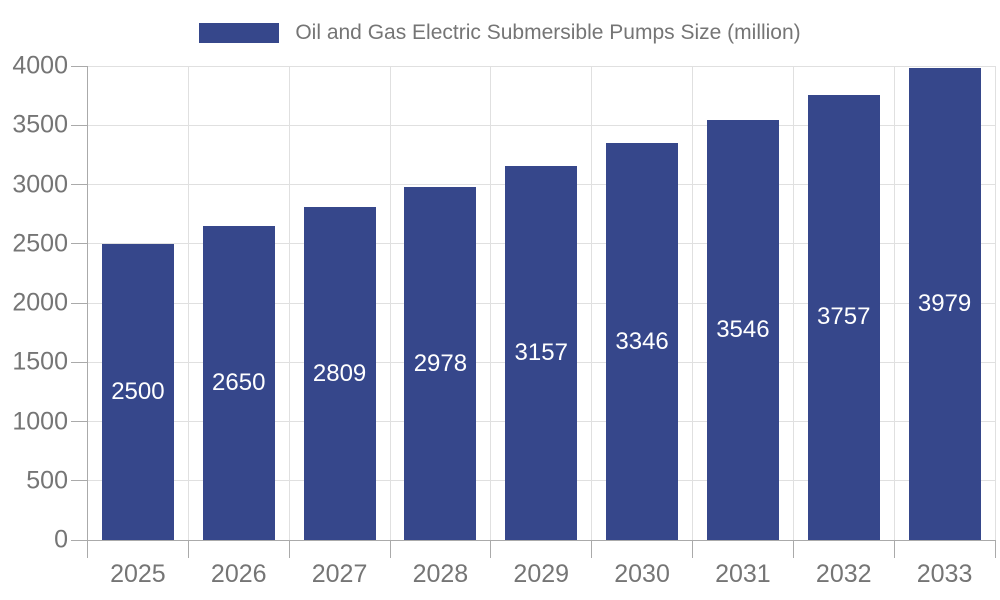 Image resolution: width=1000 pixels, height=600 pixels. What do you see at coordinates (138, 574) in the screenshot?
I see `x-axis-label: 2025` at bounding box center [138, 574].